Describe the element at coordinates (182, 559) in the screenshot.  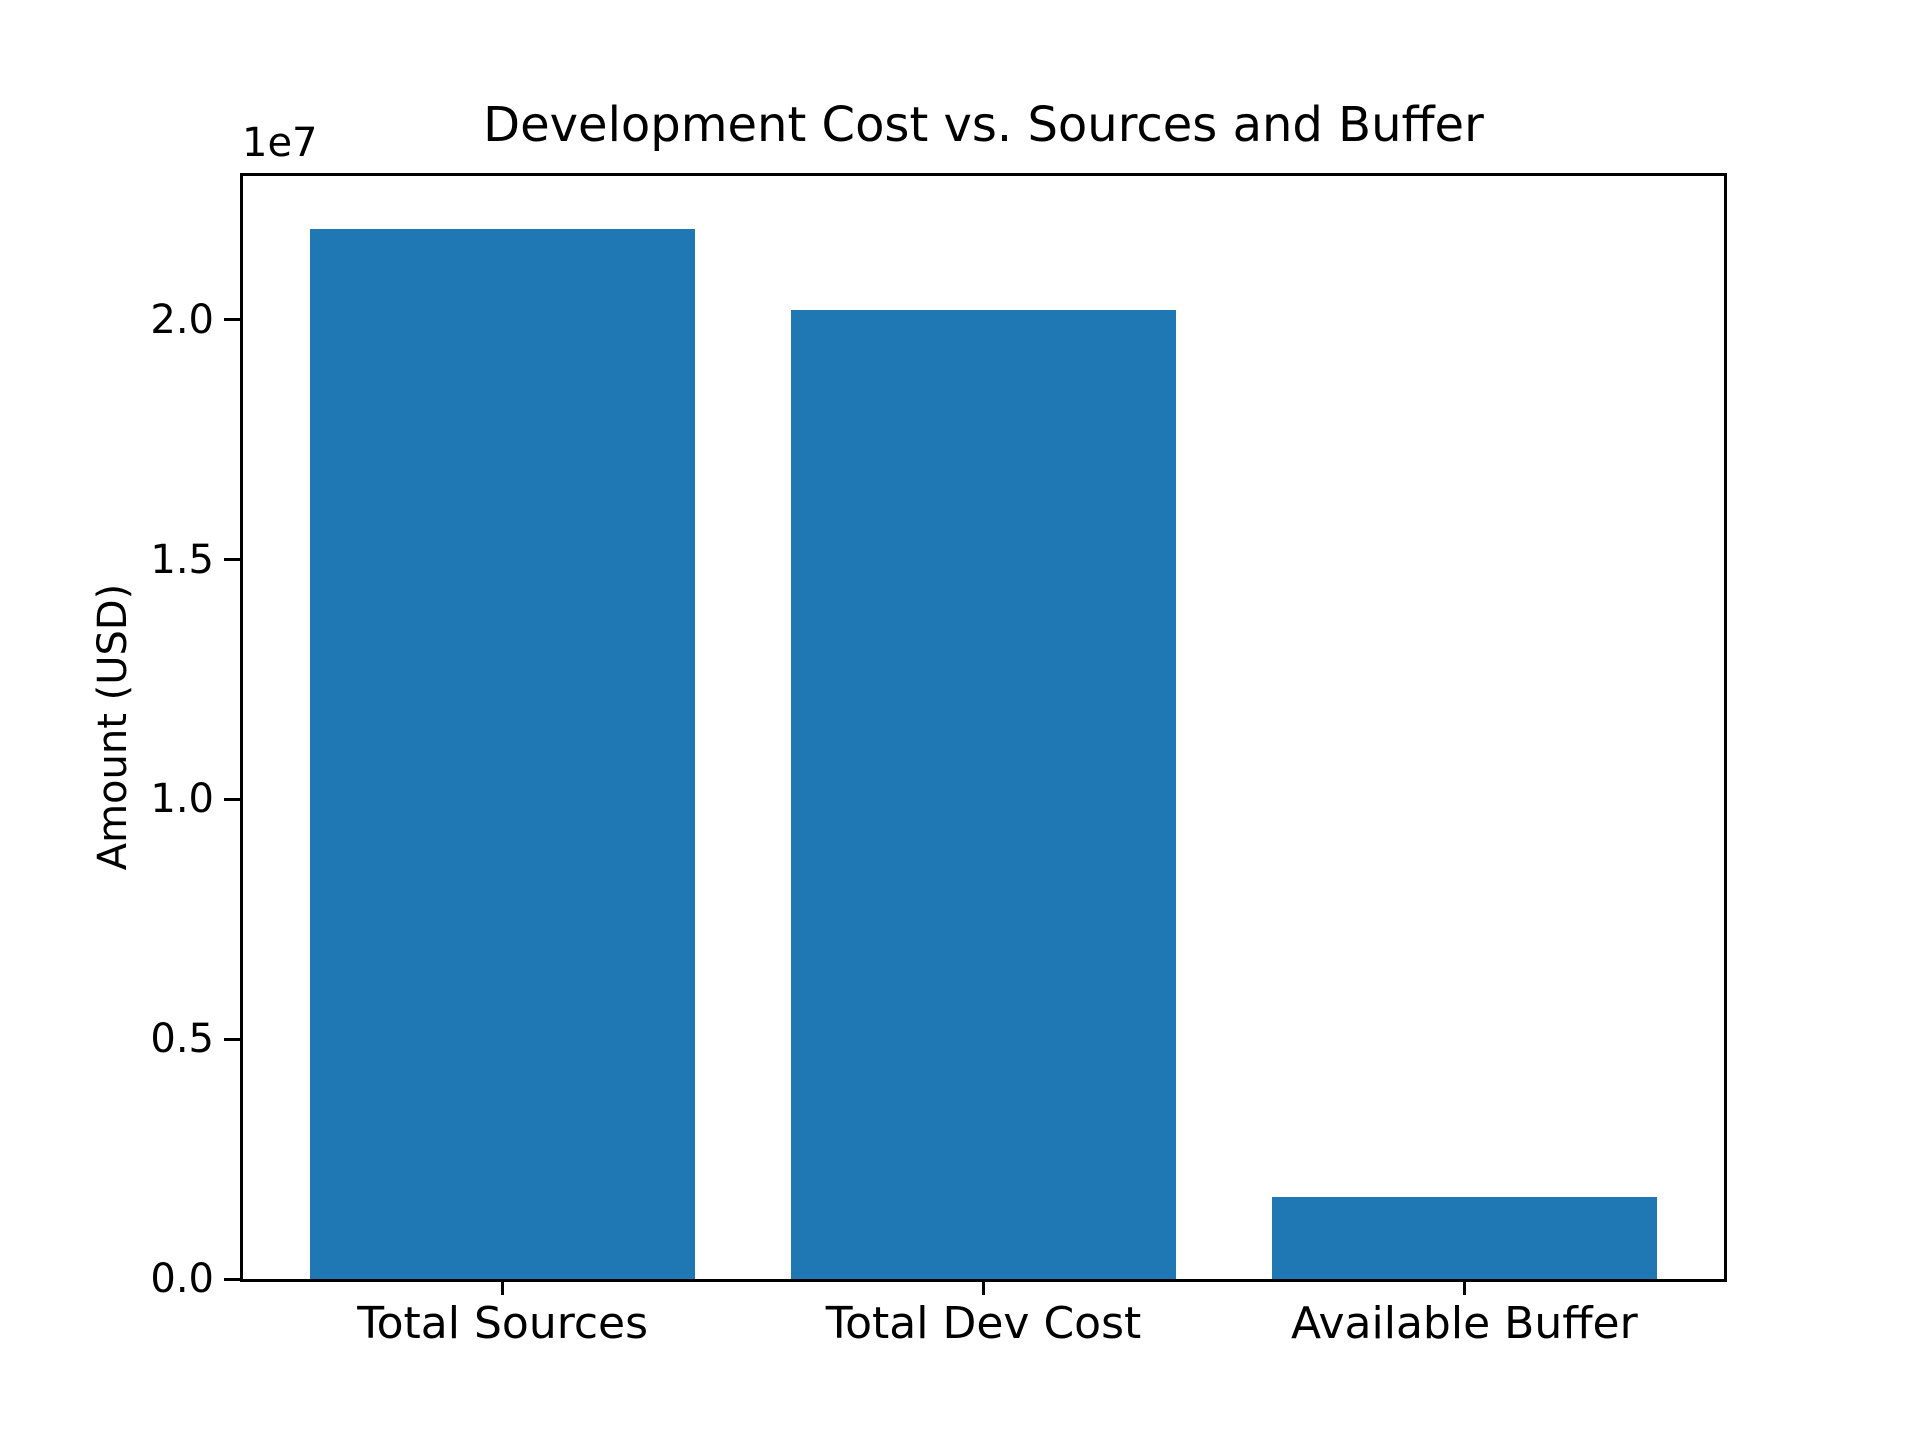
I see `y-tick-label-1.5: 1.5` at that location.